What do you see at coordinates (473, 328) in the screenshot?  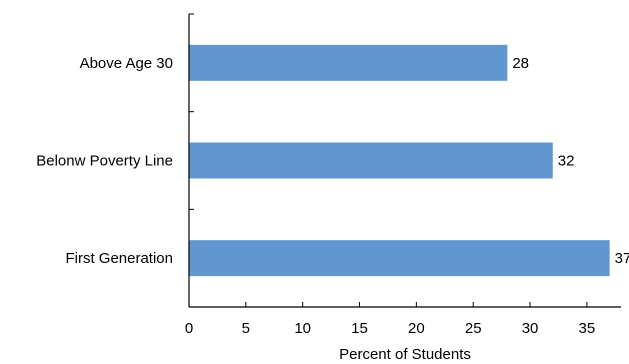 I see `x-tick-label: 25` at bounding box center [473, 328].